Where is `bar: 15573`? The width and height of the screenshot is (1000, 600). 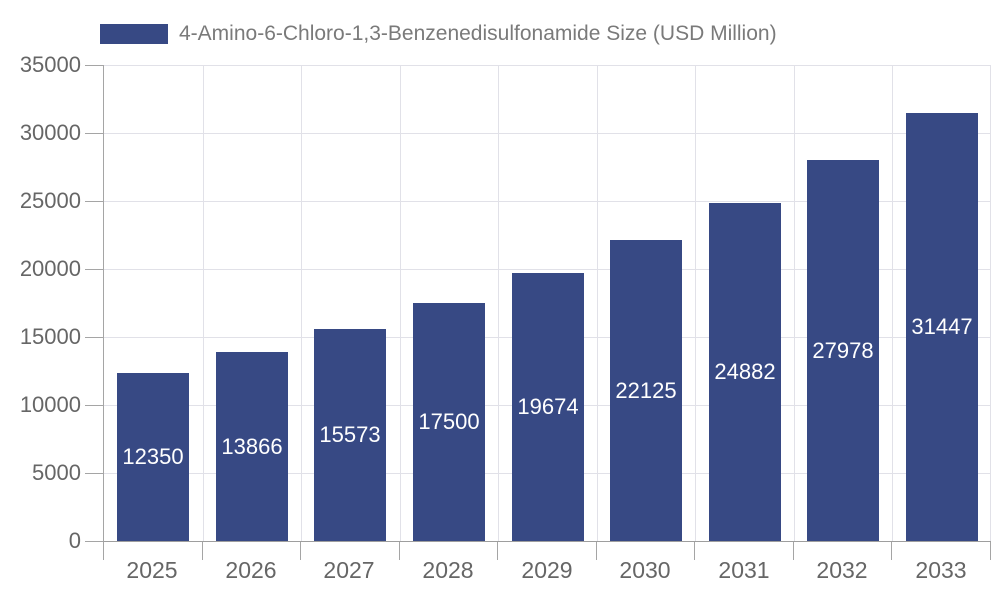 bar: 15573 is located at coordinates (350, 435).